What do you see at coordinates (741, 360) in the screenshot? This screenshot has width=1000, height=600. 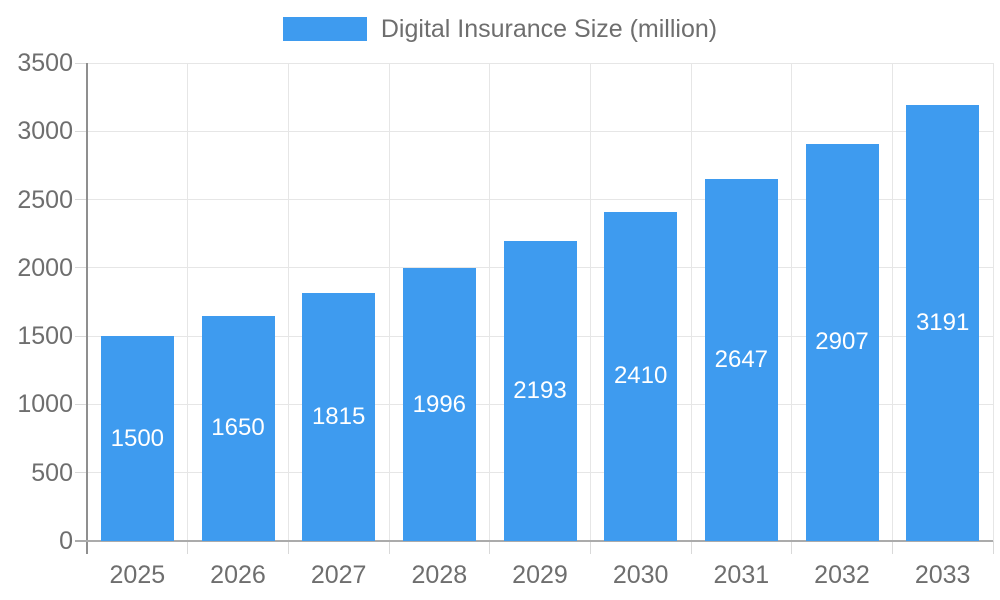 I see `bar-2031` at bounding box center [741, 360].